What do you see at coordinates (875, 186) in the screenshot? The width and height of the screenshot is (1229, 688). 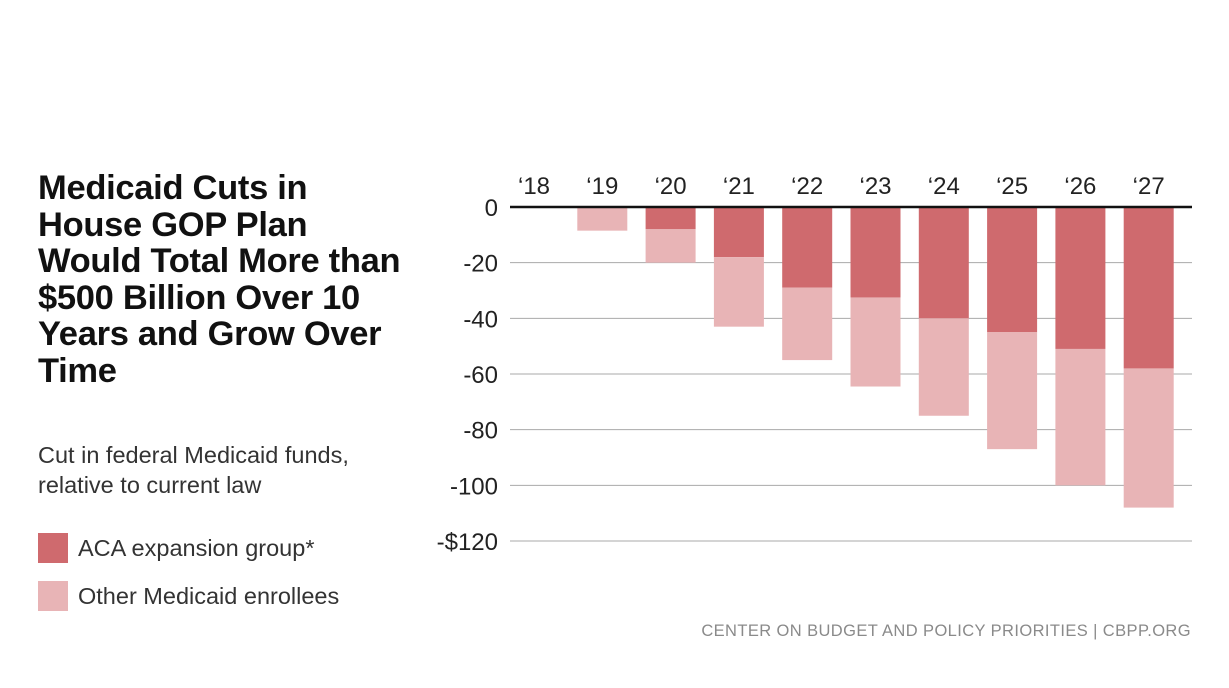 I see `x-tick-label-5: ‘23` at bounding box center [875, 186].